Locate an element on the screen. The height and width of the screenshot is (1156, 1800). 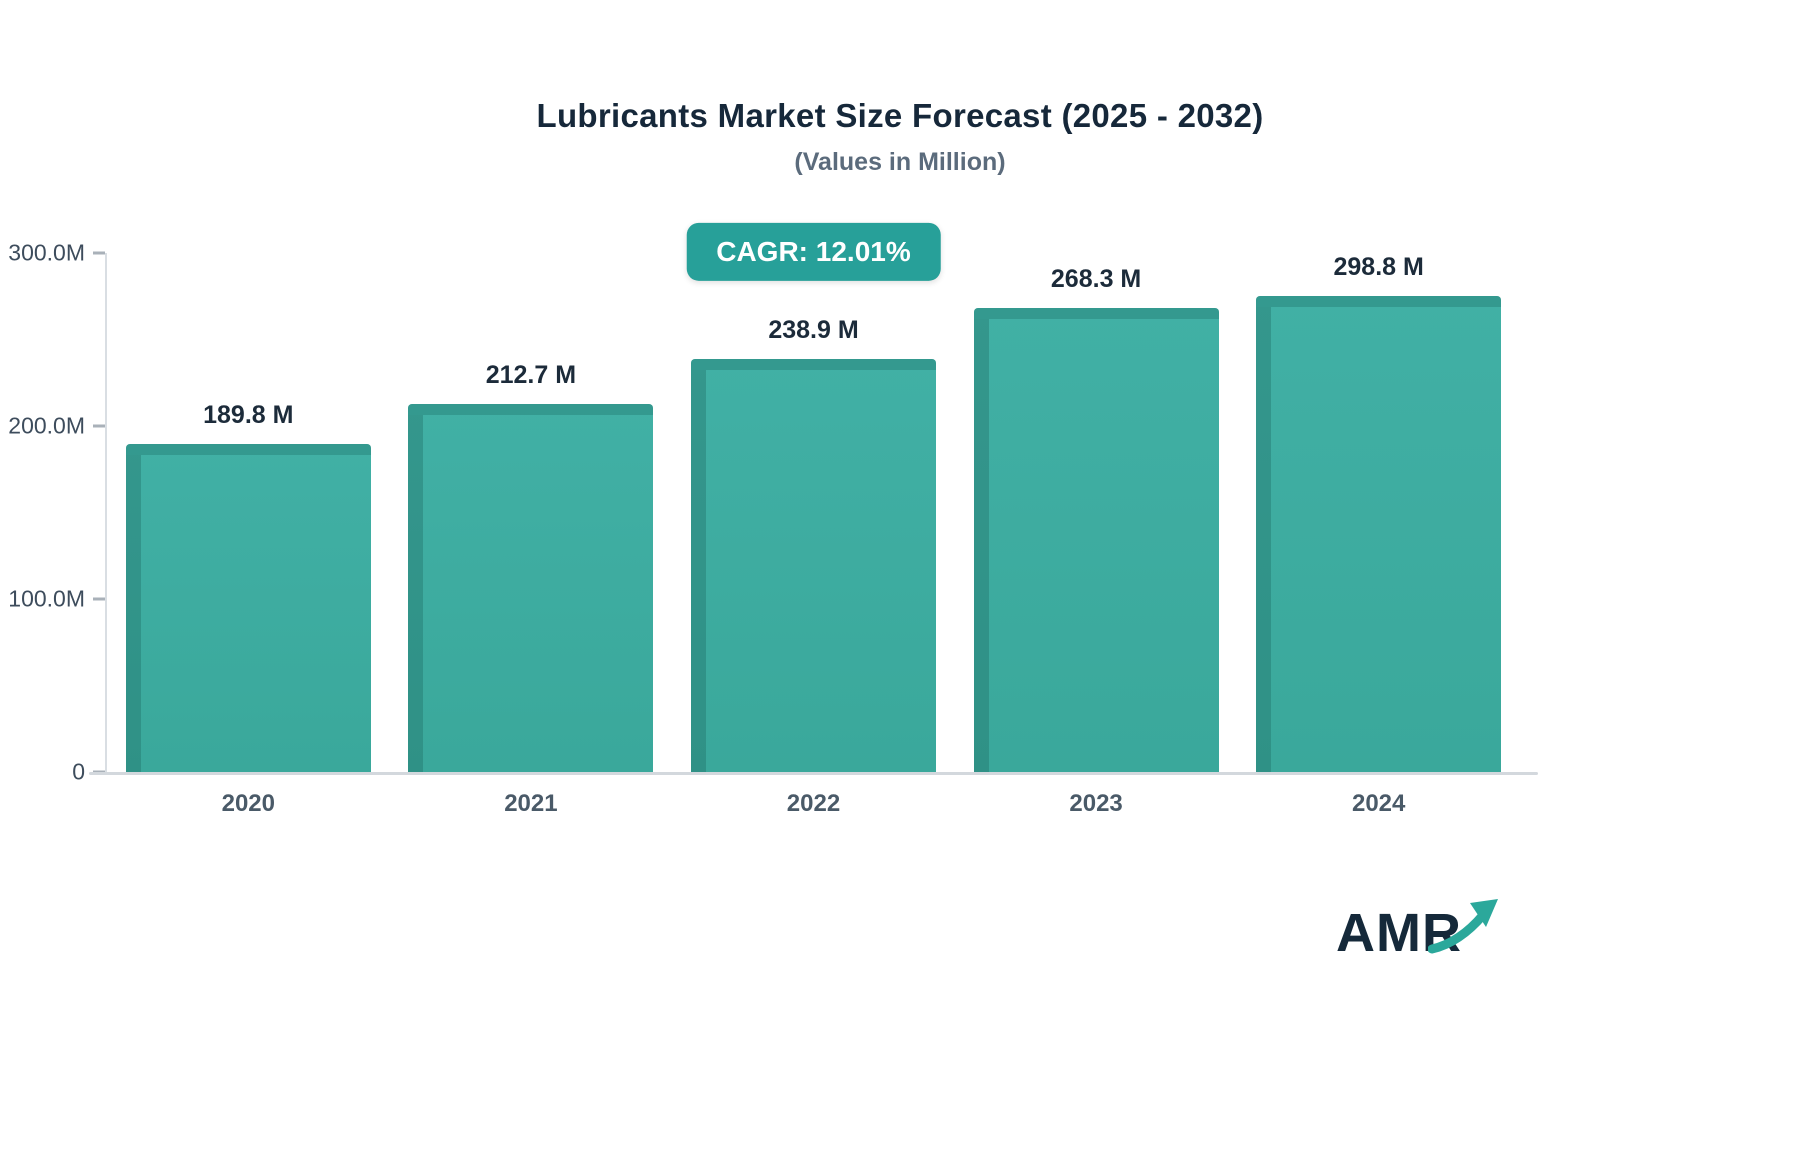
bar-group-2024: 298.8 M 2024 is located at coordinates (1378, 535).